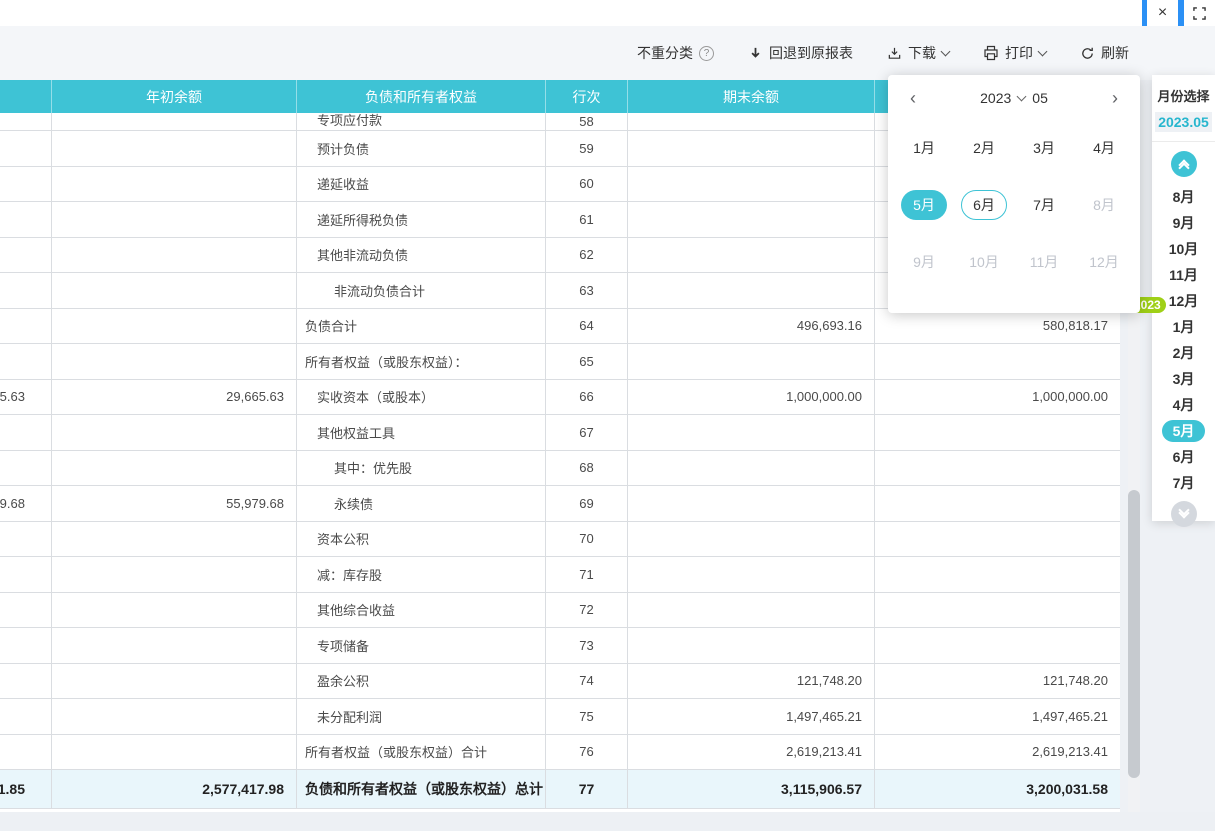 The image size is (1215, 831). I want to click on sidebar-month-item: 3月, so click(1183, 379).